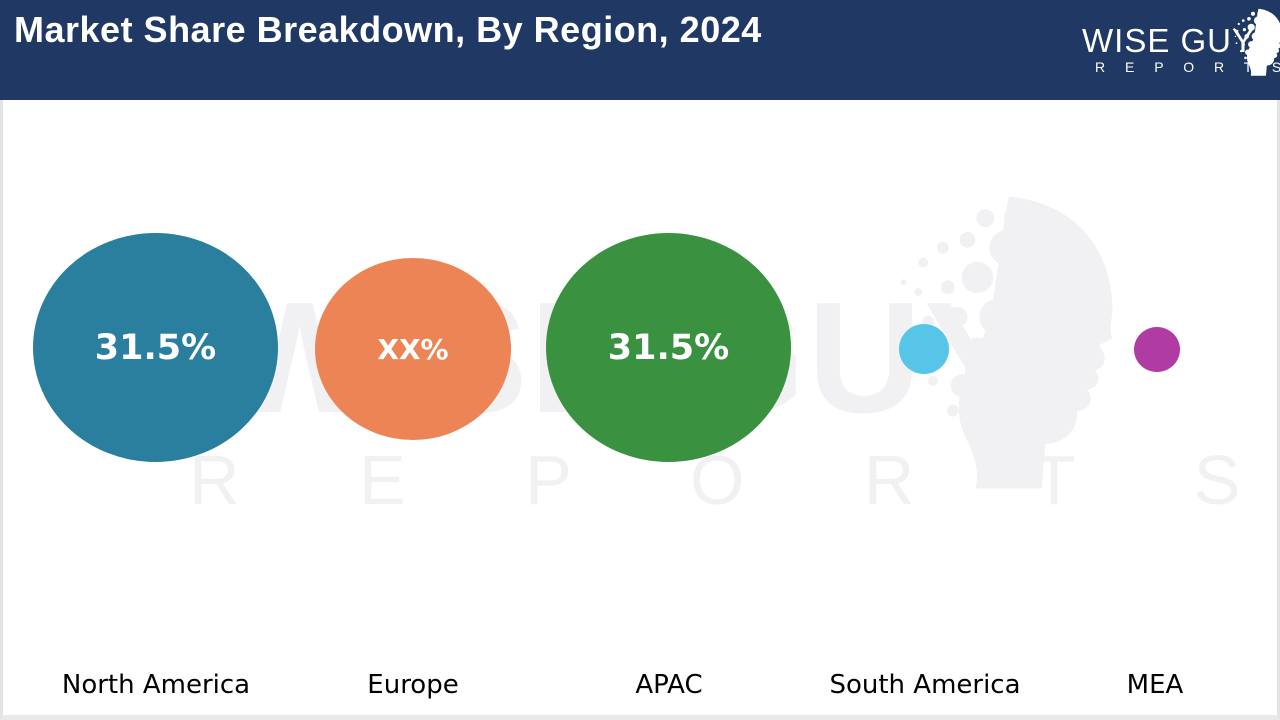 The width and height of the screenshot is (1280, 720). What do you see at coordinates (925, 685) in the screenshot?
I see `category-label-south-america: South America` at bounding box center [925, 685].